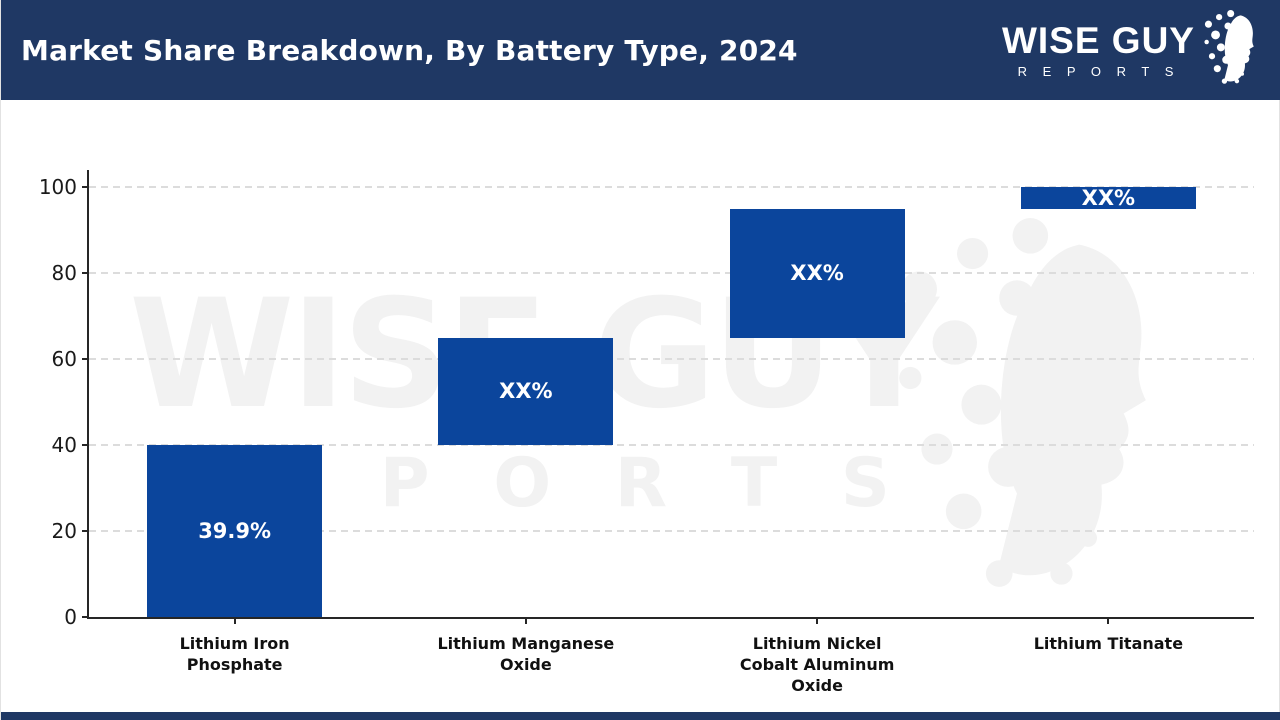 This screenshot has width=1280, height=720. What do you see at coordinates (670, 618) in the screenshot?
I see `x-axis-spine` at bounding box center [670, 618].